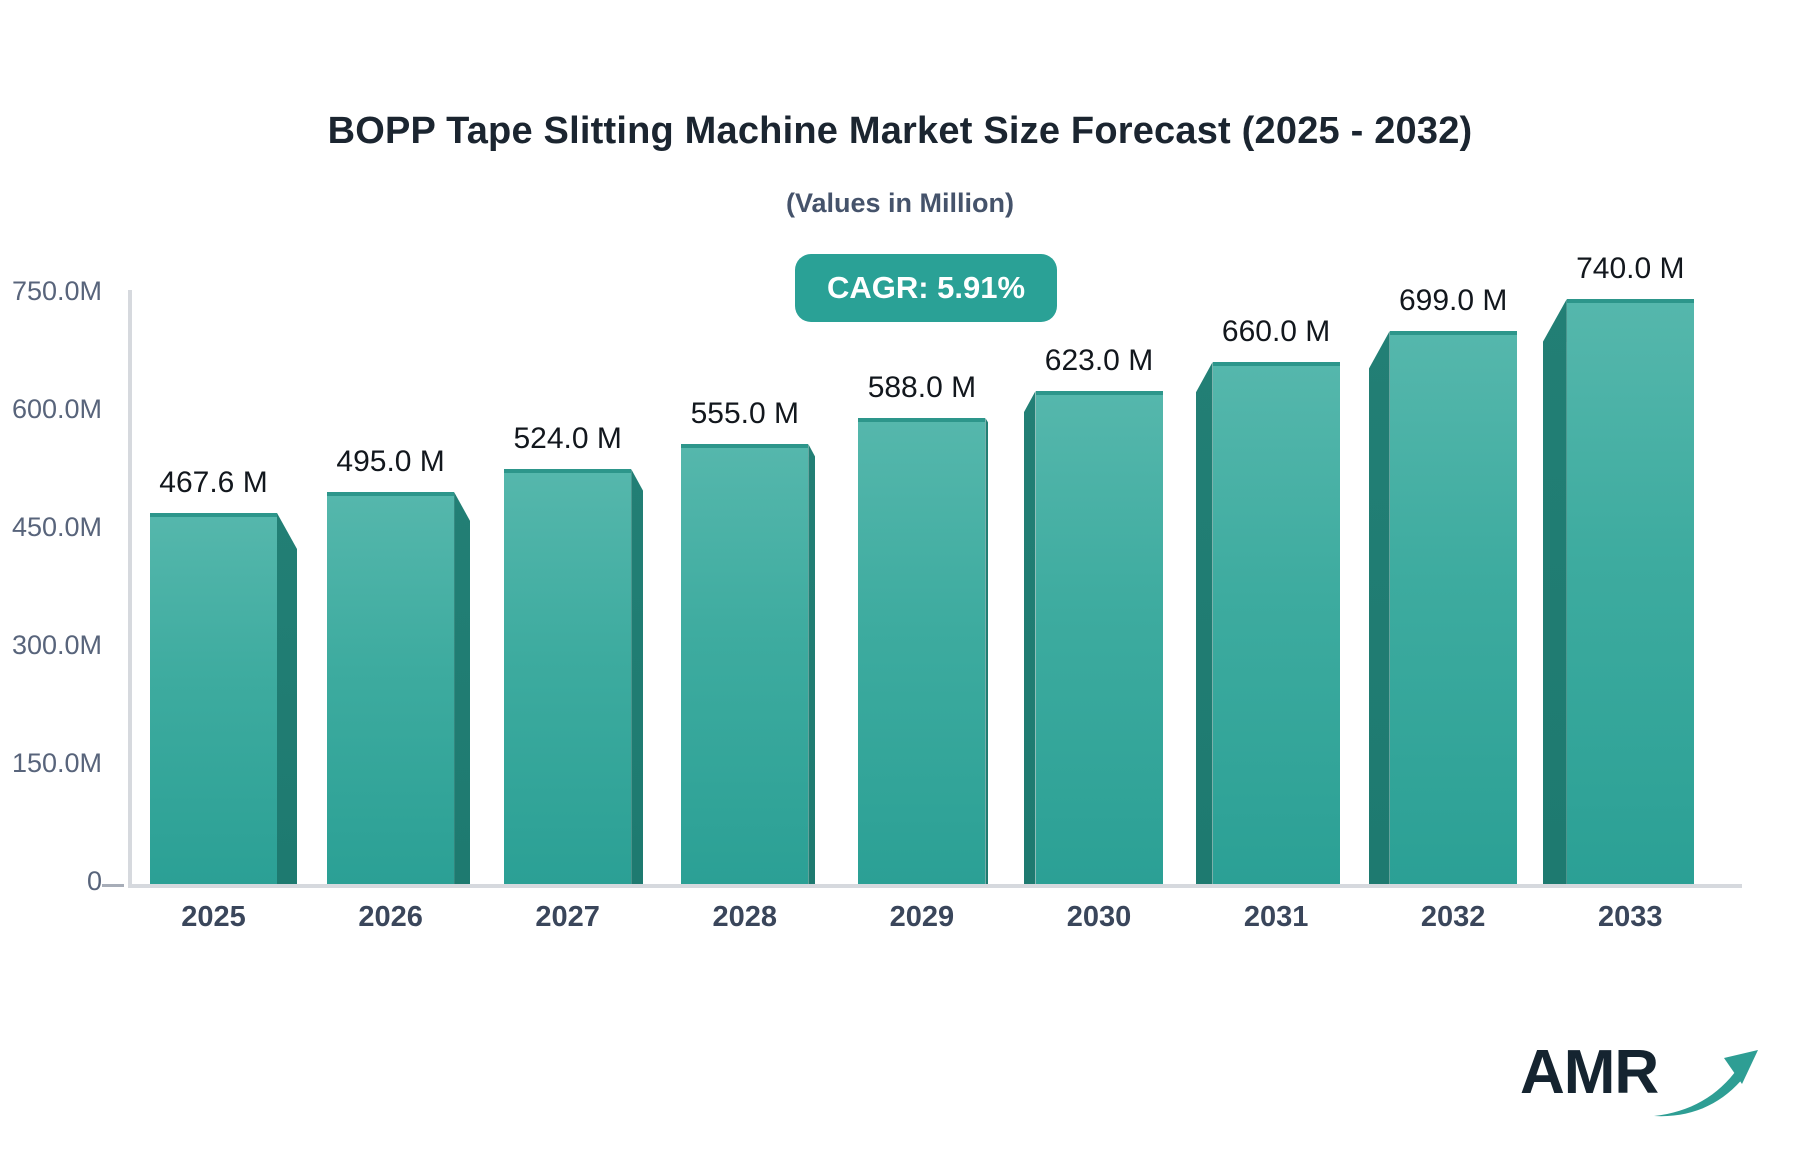 The height and width of the screenshot is (1156, 1800). What do you see at coordinates (1276, 331) in the screenshot?
I see `bar-value-label: 660.0 M` at bounding box center [1276, 331].